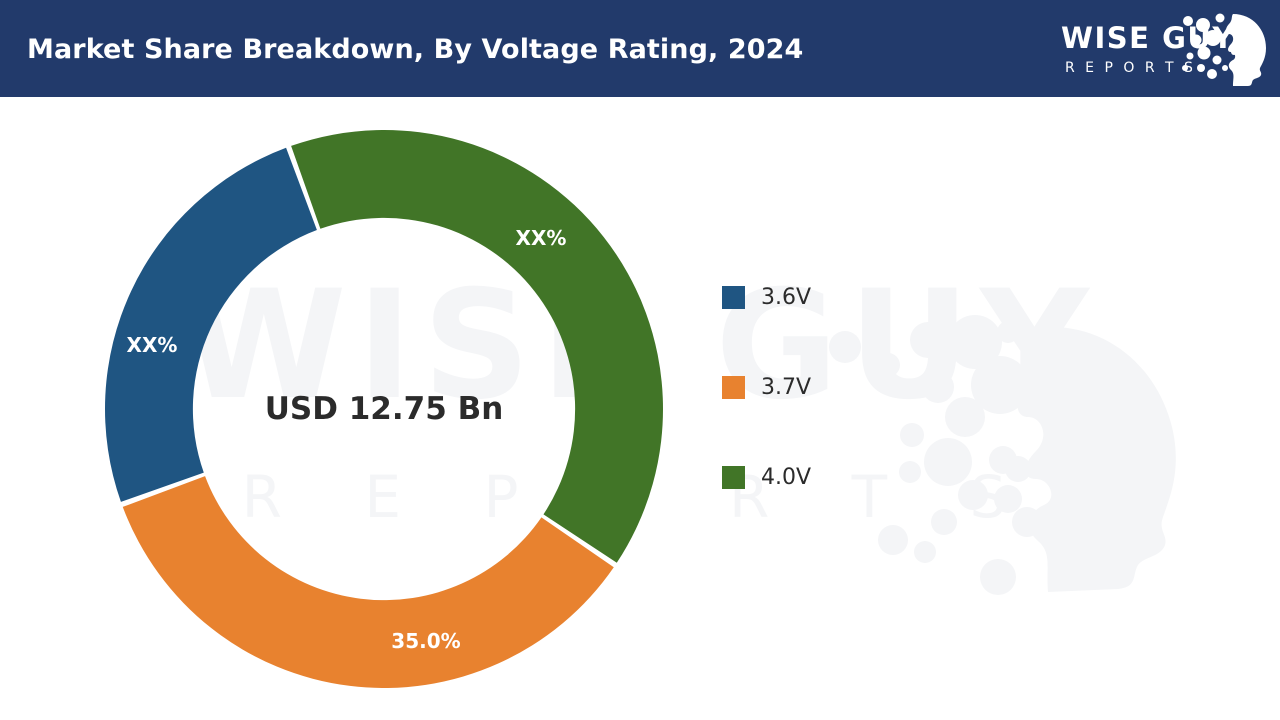 Image resolution: width=1280 pixels, height=720 pixels. Describe the element at coordinates (733, 297) in the screenshot. I see `legend-swatch-3-6v` at that location.